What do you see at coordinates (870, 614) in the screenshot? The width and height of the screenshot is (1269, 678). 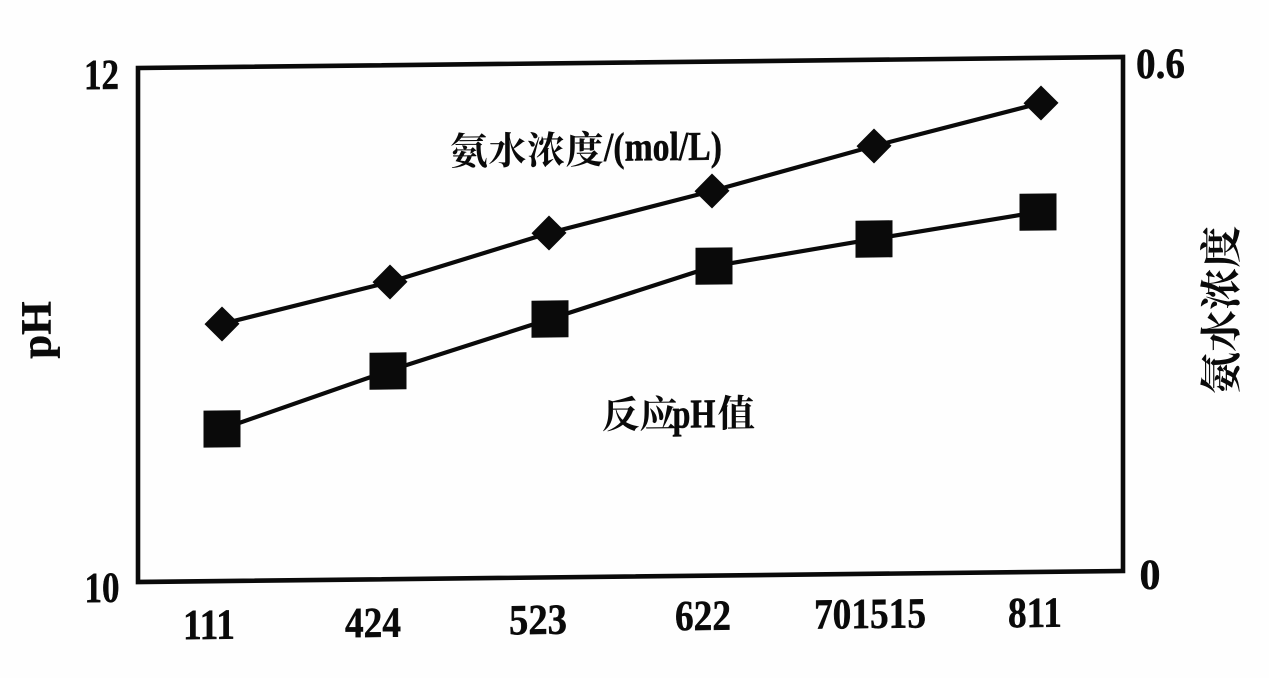 I see `svg-text: 701515` at bounding box center [870, 614].